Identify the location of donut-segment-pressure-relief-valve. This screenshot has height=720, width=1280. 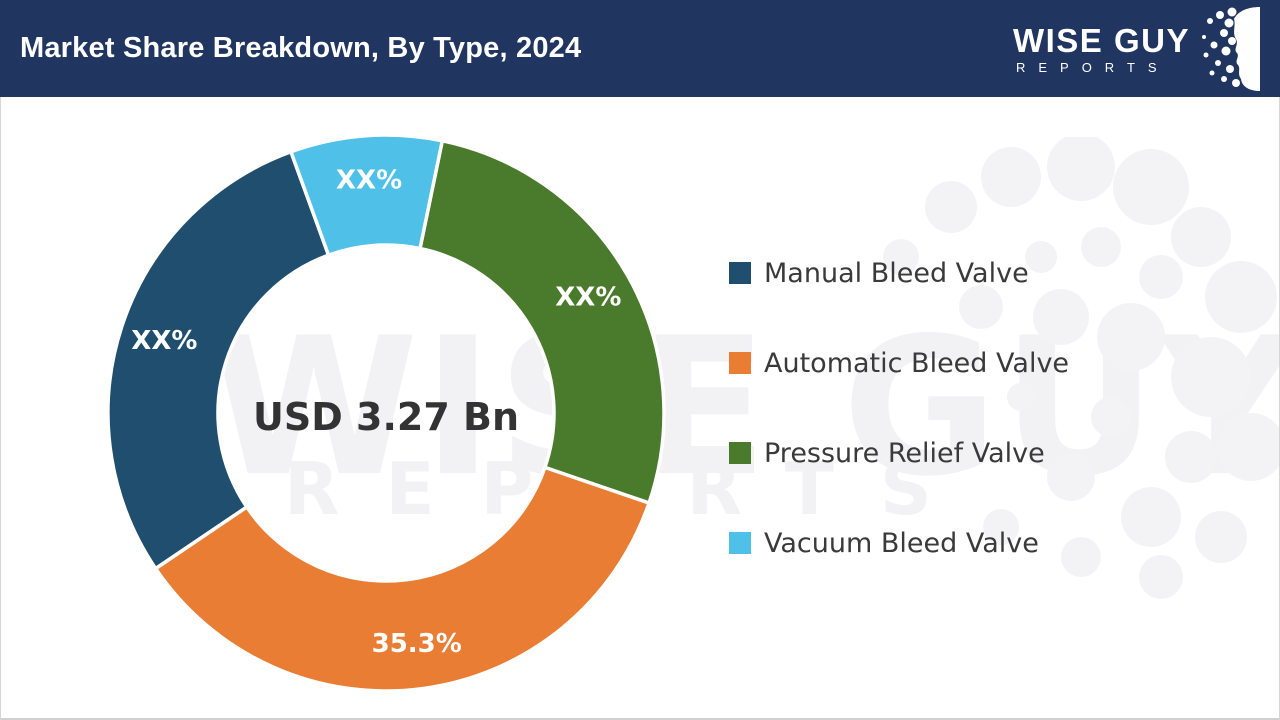
(542, 322).